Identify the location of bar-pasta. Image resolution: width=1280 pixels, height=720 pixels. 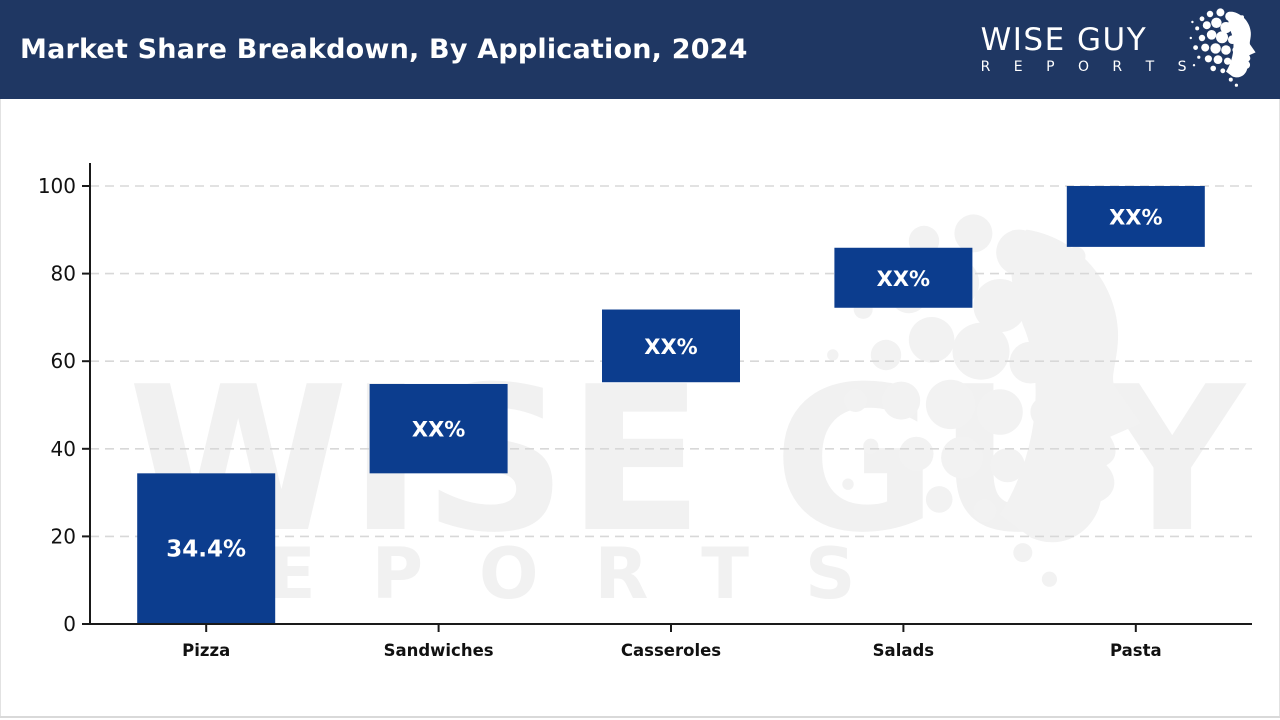
(1135, 216).